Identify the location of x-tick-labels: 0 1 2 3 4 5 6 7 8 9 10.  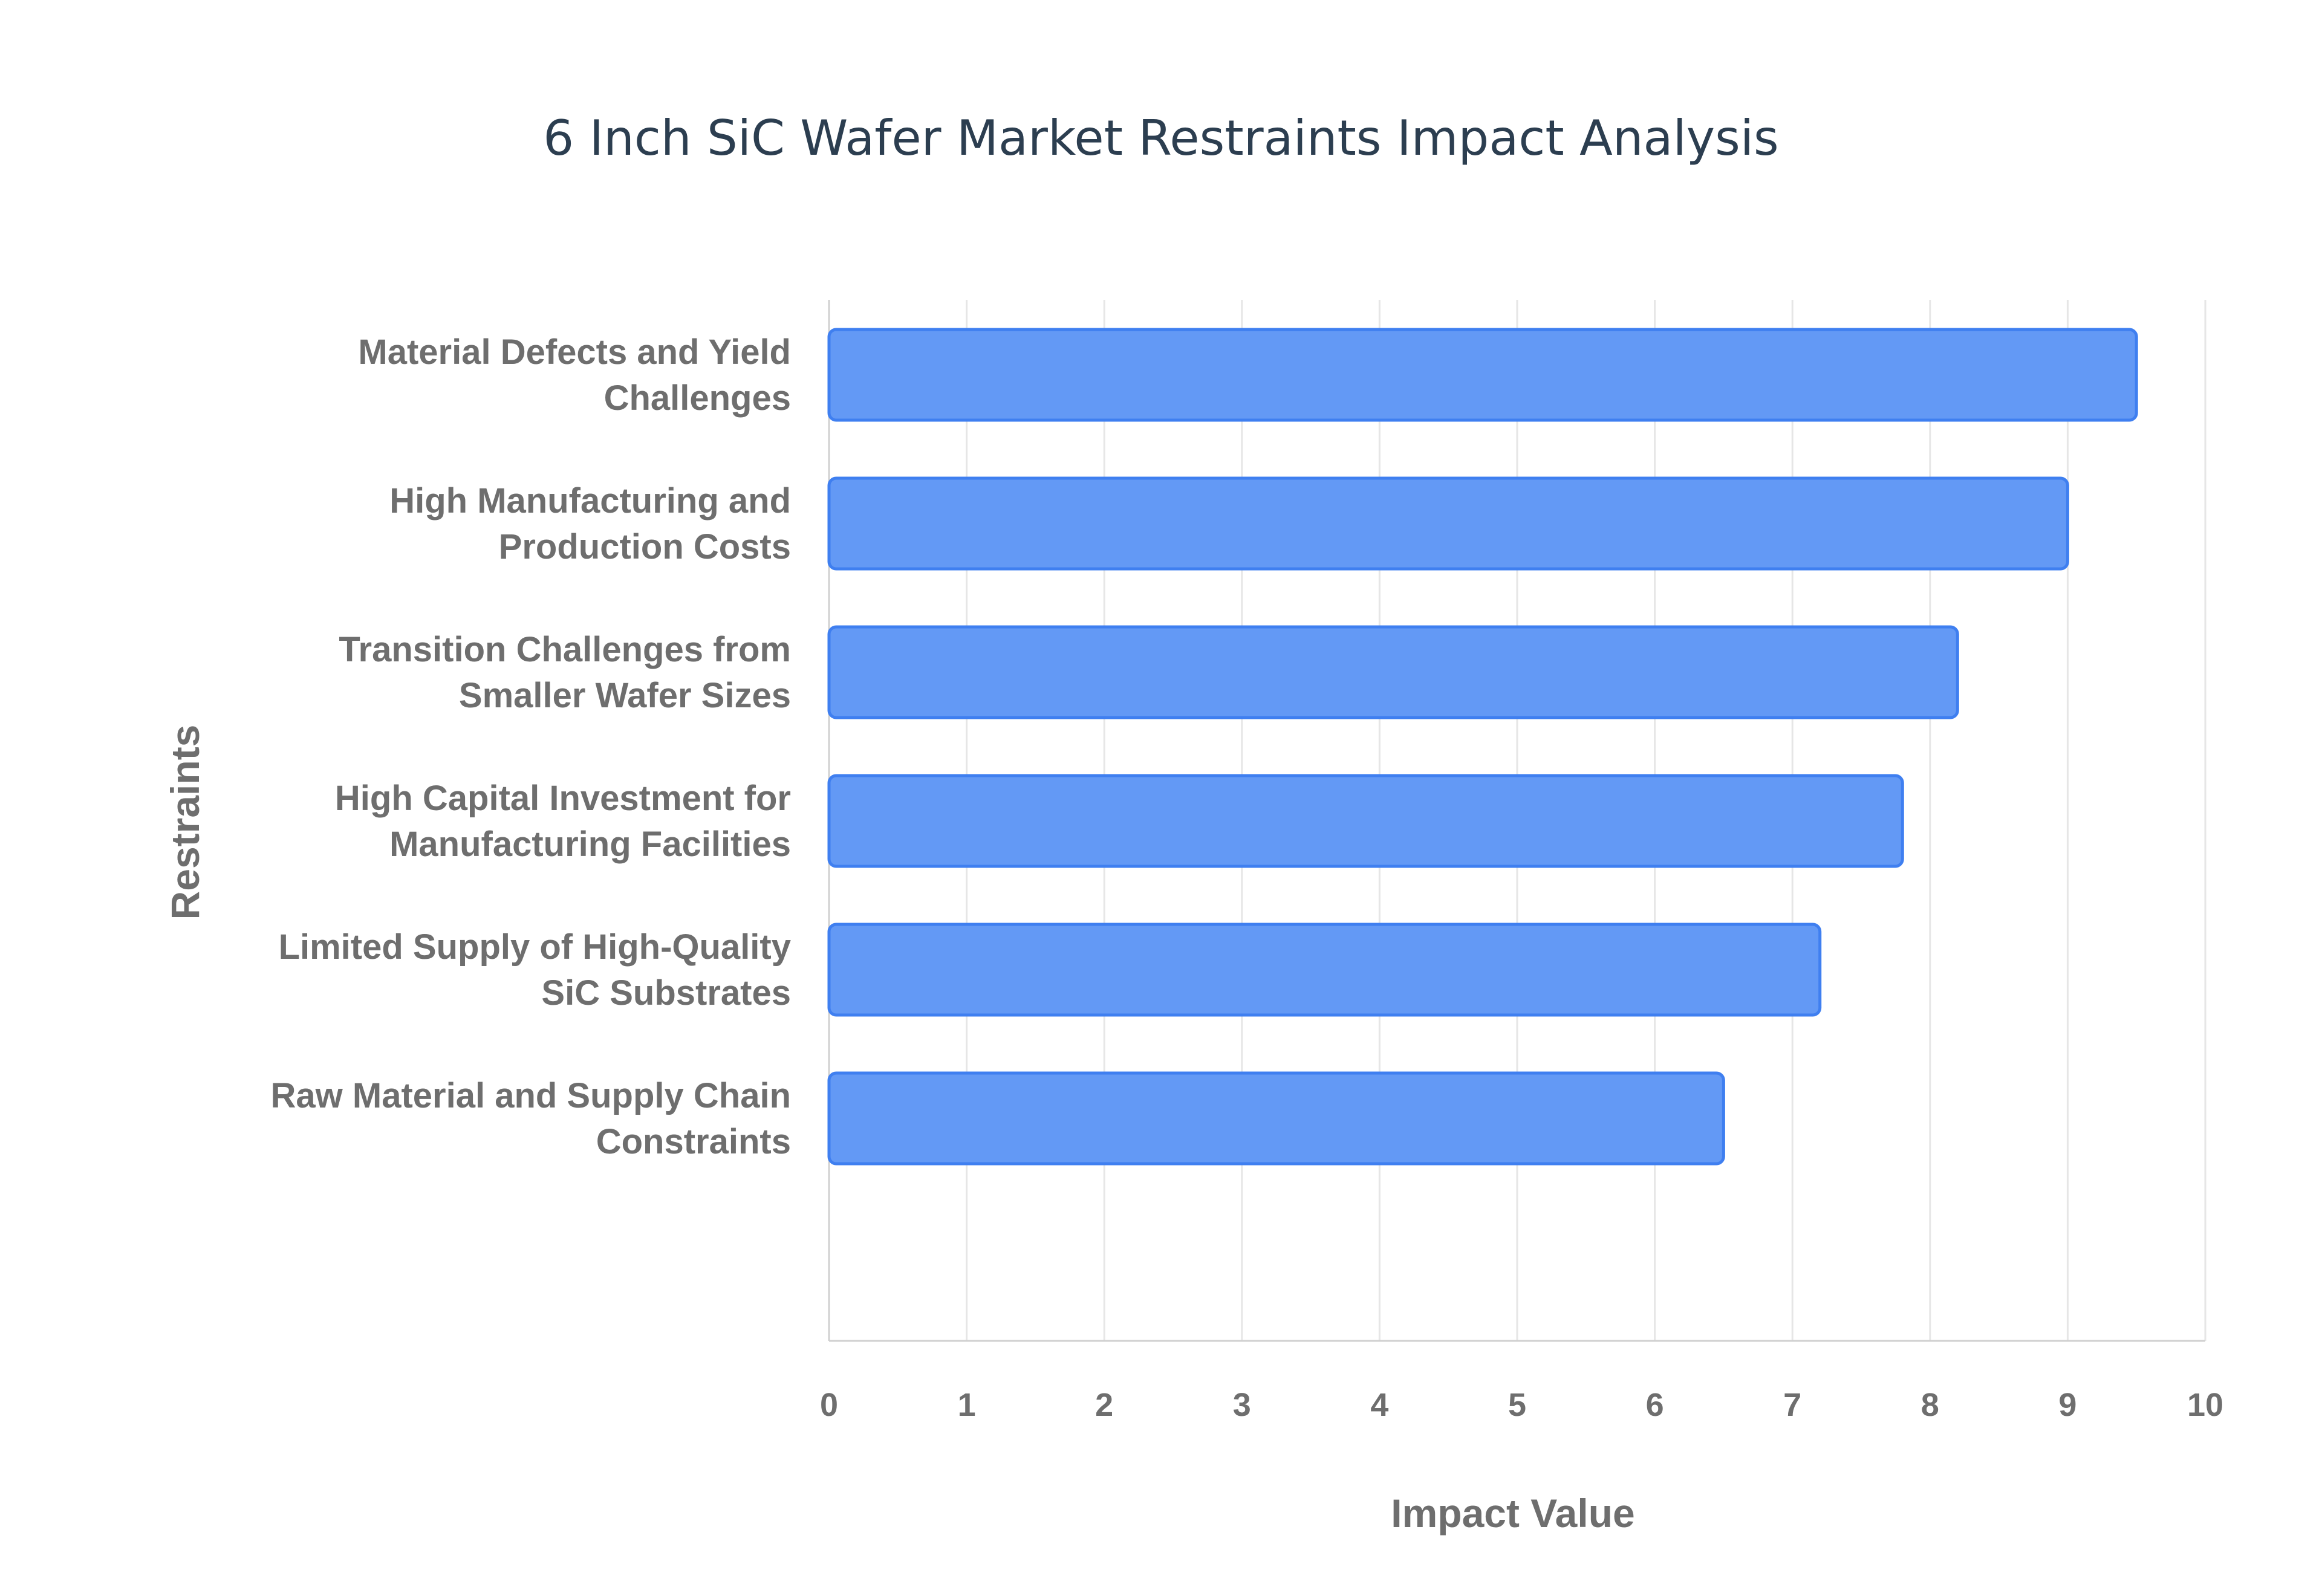
(1521, 1405).